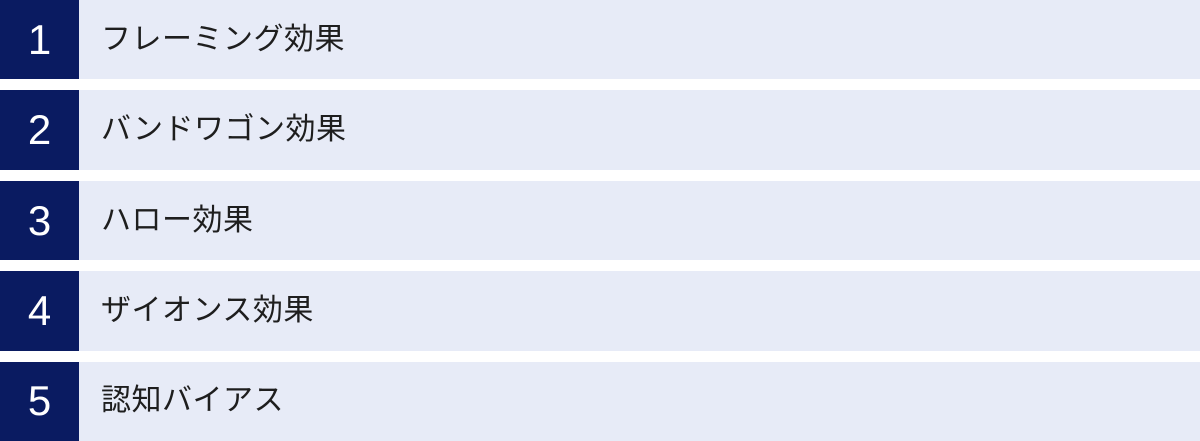  I want to click on item-number-badge: 1, so click(39, 40).